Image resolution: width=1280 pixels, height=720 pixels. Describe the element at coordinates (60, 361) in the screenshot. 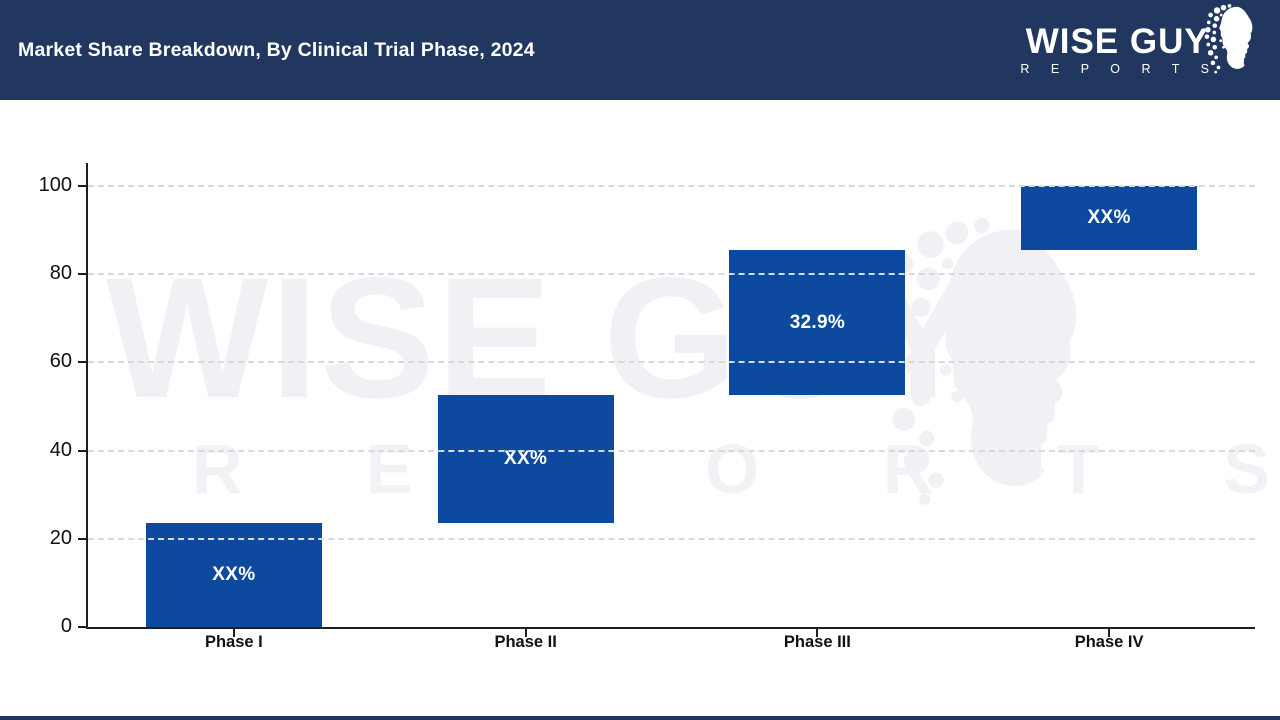

I see `y-tick-label: 60` at that location.